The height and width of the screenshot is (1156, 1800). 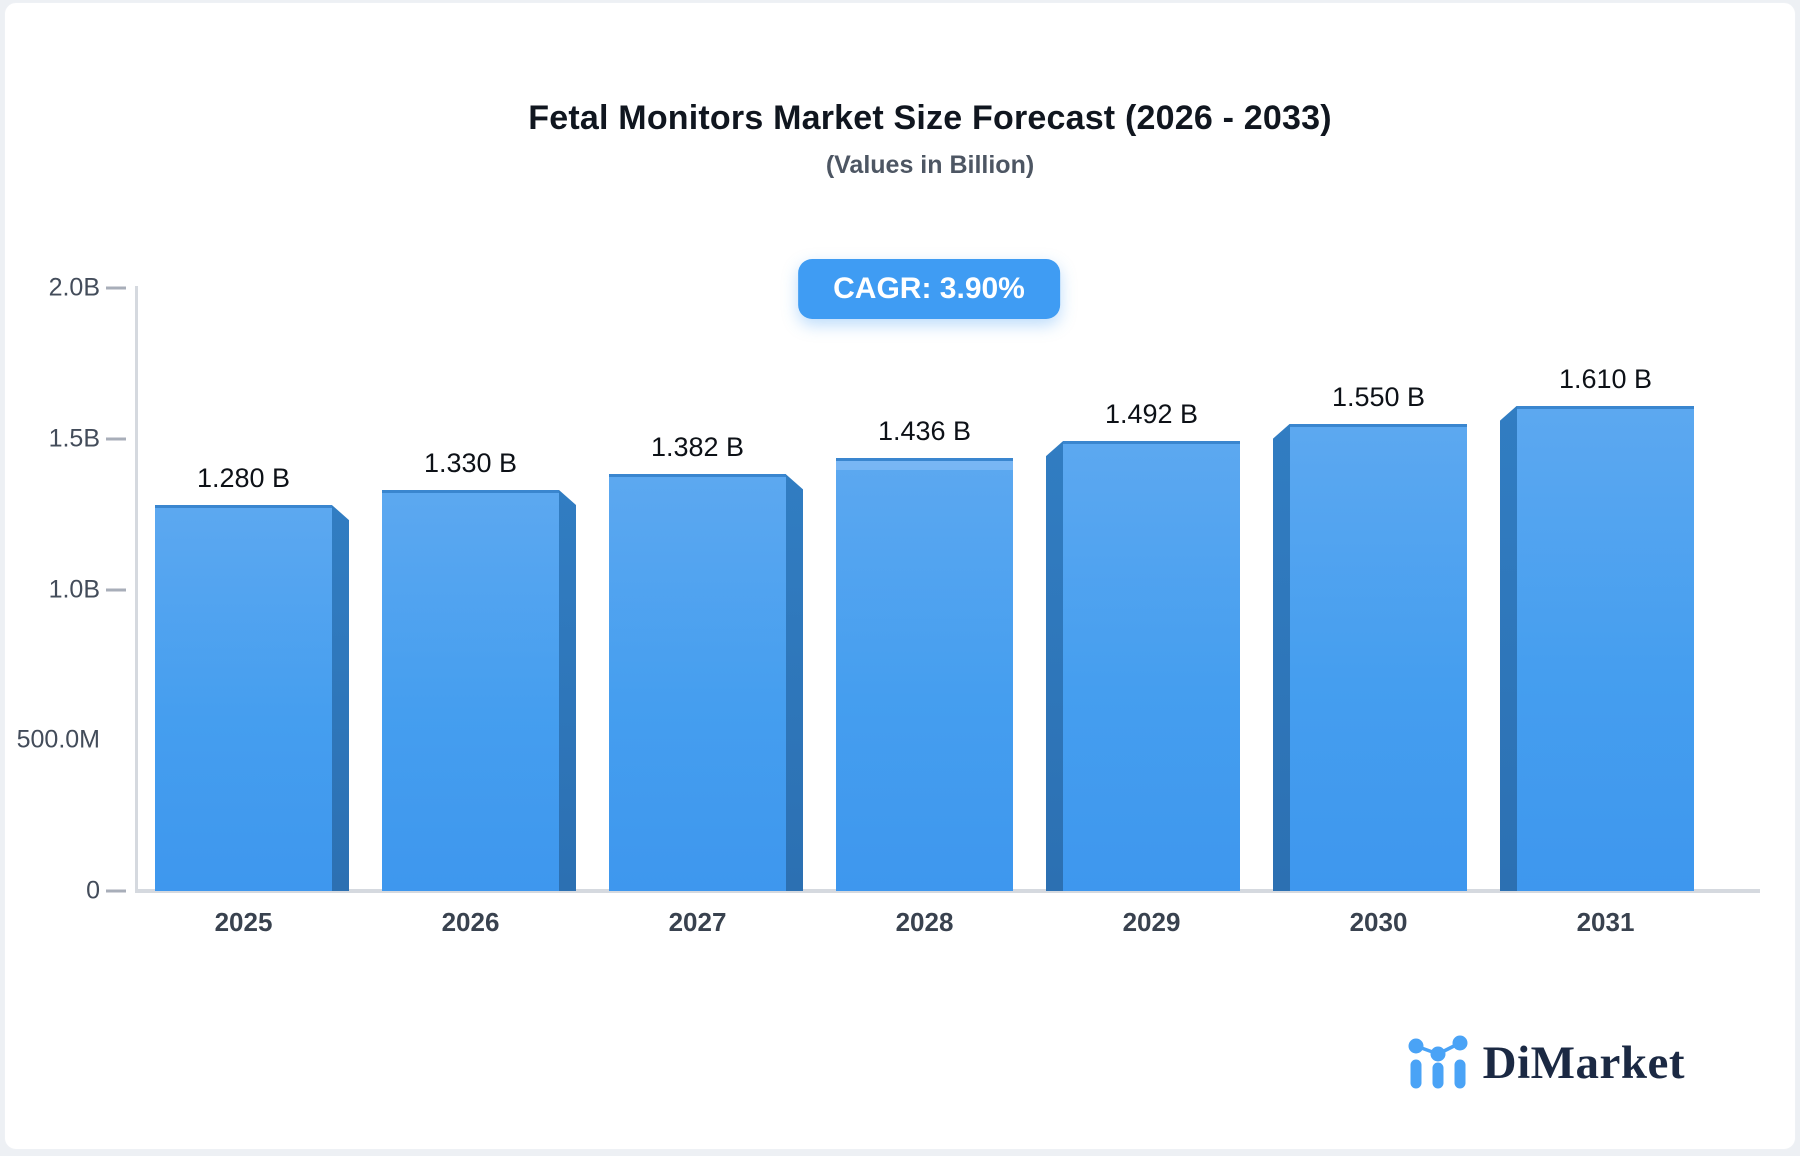 I want to click on y-tick-label-0: 0, so click(x=93, y=890).